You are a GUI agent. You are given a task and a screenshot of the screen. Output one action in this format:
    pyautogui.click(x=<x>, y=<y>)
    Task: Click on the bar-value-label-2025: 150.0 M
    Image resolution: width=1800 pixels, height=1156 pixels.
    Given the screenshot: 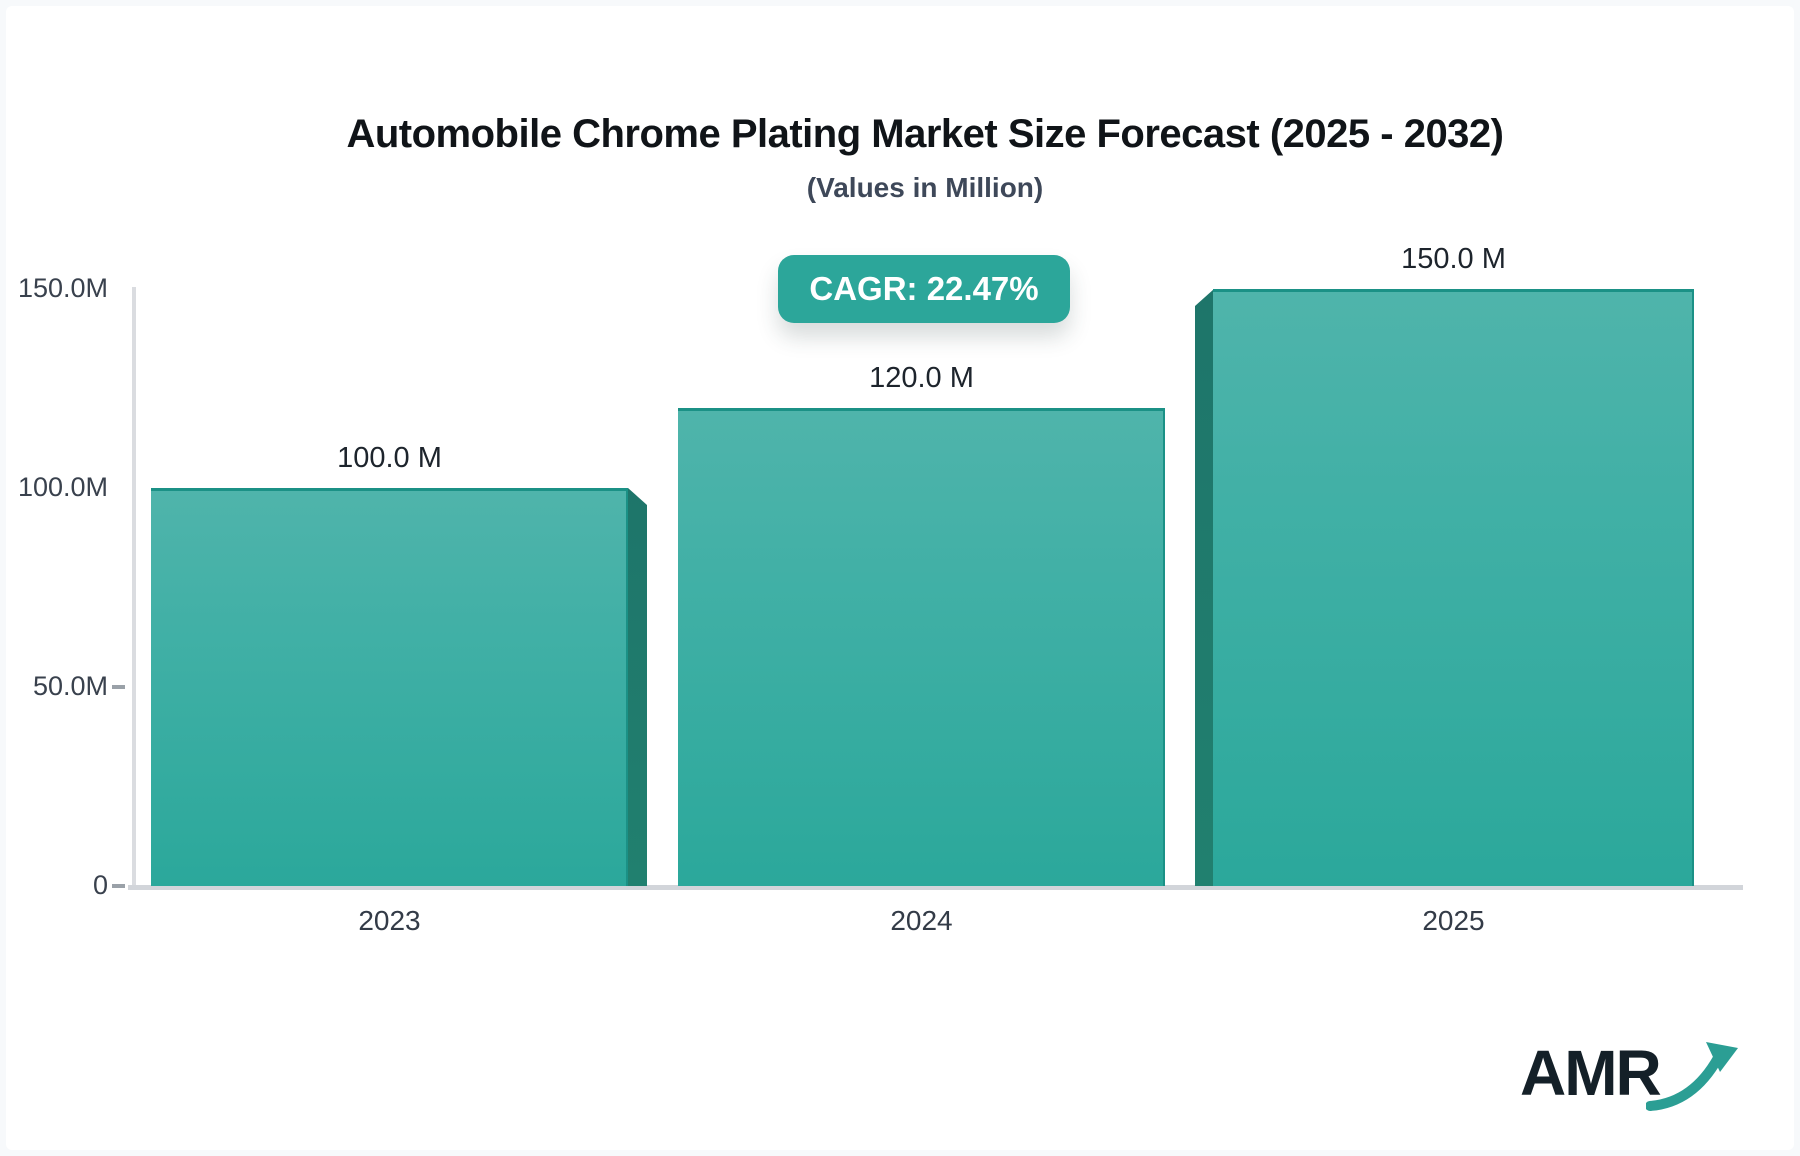 What is the action you would take?
    pyautogui.click(x=1453, y=259)
    